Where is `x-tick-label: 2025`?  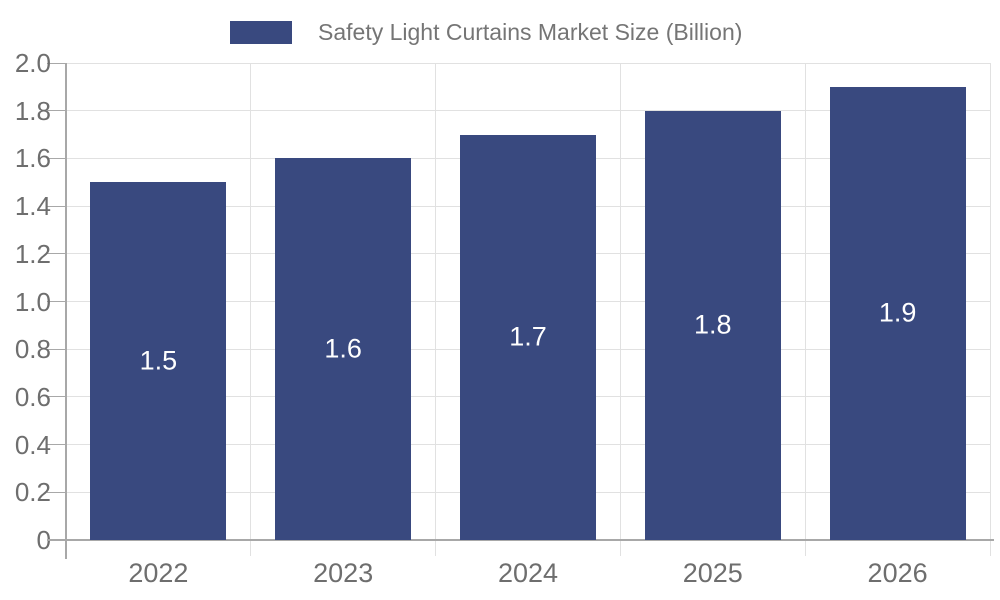
x-tick-label: 2025 is located at coordinates (712, 573).